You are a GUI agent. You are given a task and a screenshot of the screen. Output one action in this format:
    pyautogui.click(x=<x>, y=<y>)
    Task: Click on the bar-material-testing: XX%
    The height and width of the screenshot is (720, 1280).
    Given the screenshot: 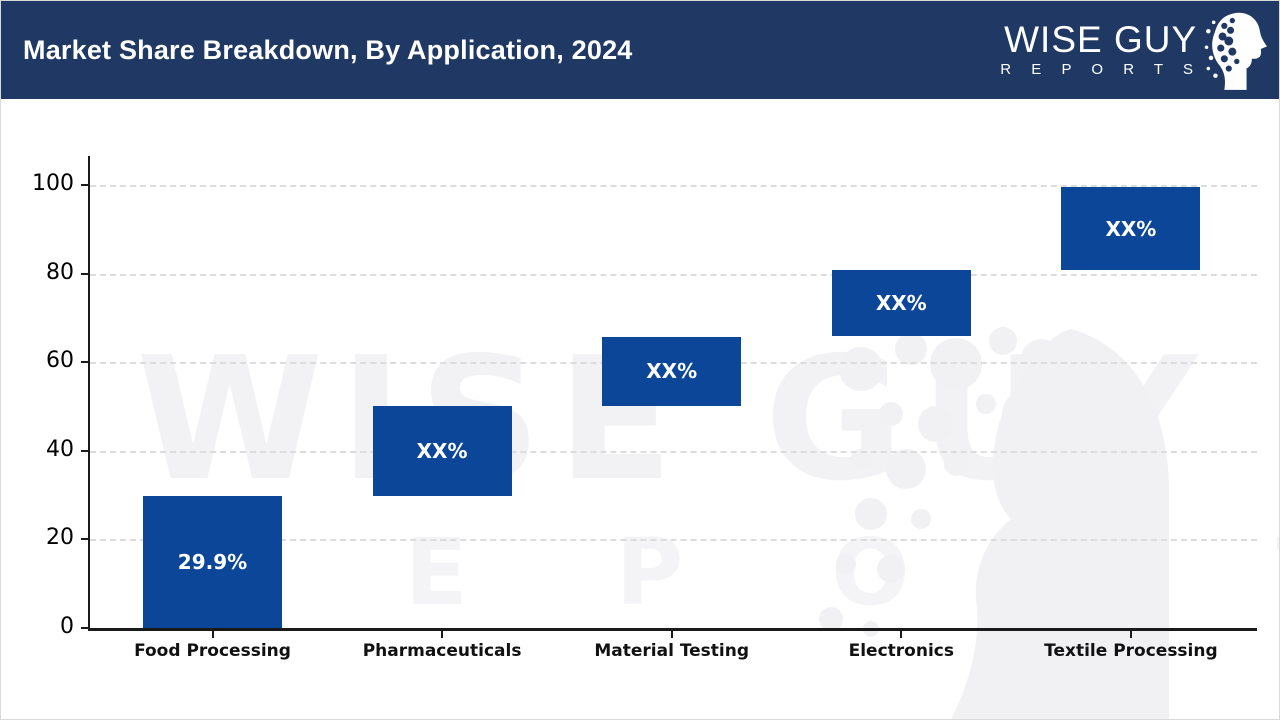 What is the action you would take?
    pyautogui.click(x=672, y=371)
    